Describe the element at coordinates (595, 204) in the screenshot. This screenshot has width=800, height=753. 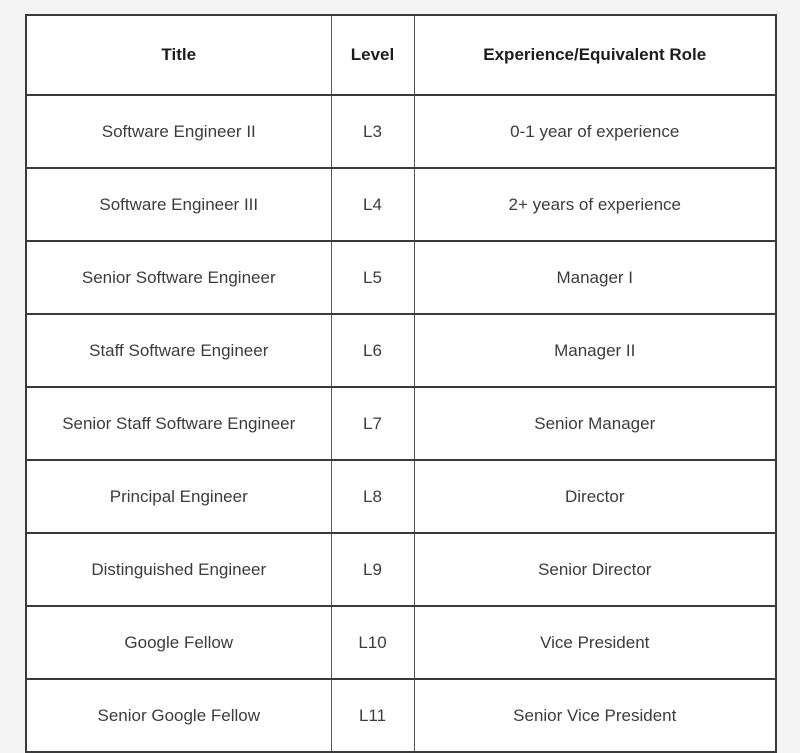
I see `cell-experience: 2+ years of experience` at that location.